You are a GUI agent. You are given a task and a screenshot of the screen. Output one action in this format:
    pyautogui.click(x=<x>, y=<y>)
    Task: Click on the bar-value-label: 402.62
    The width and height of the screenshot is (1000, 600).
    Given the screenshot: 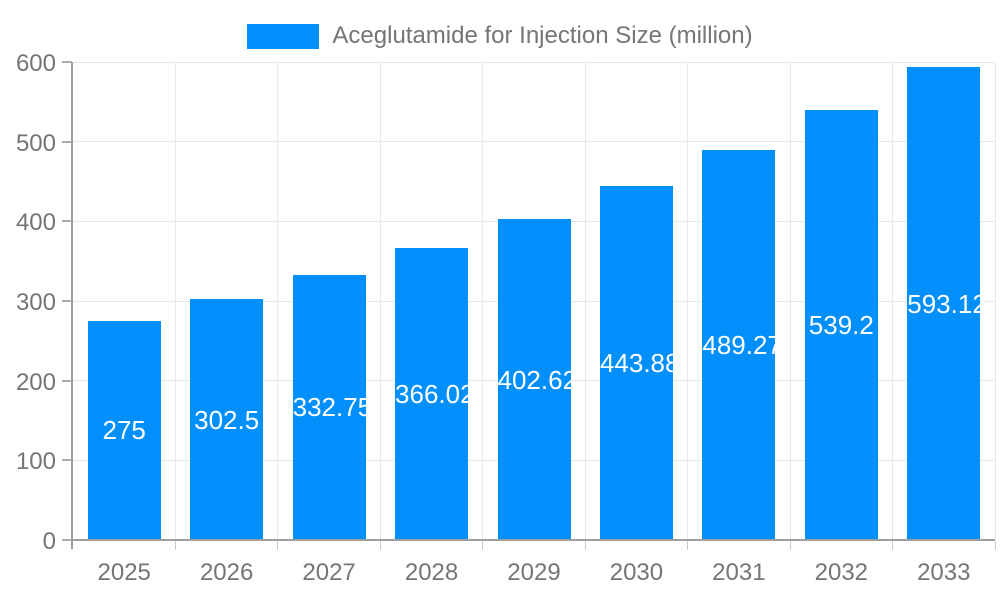 What is the action you would take?
    pyautogui.click(x=537, y=379)
    